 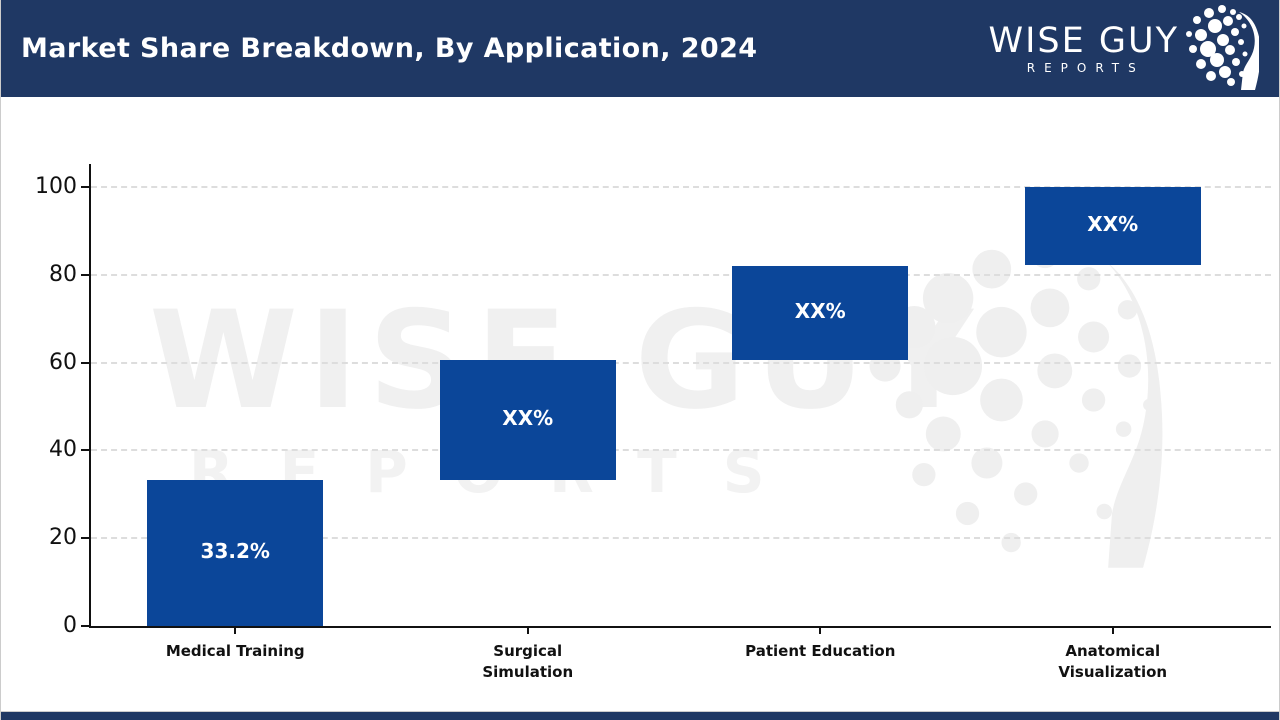 What do you see at coordinates (56, 186) in the screenshot?
I see `y-axis-tick-label: 100` at bounding box center [56, 186].